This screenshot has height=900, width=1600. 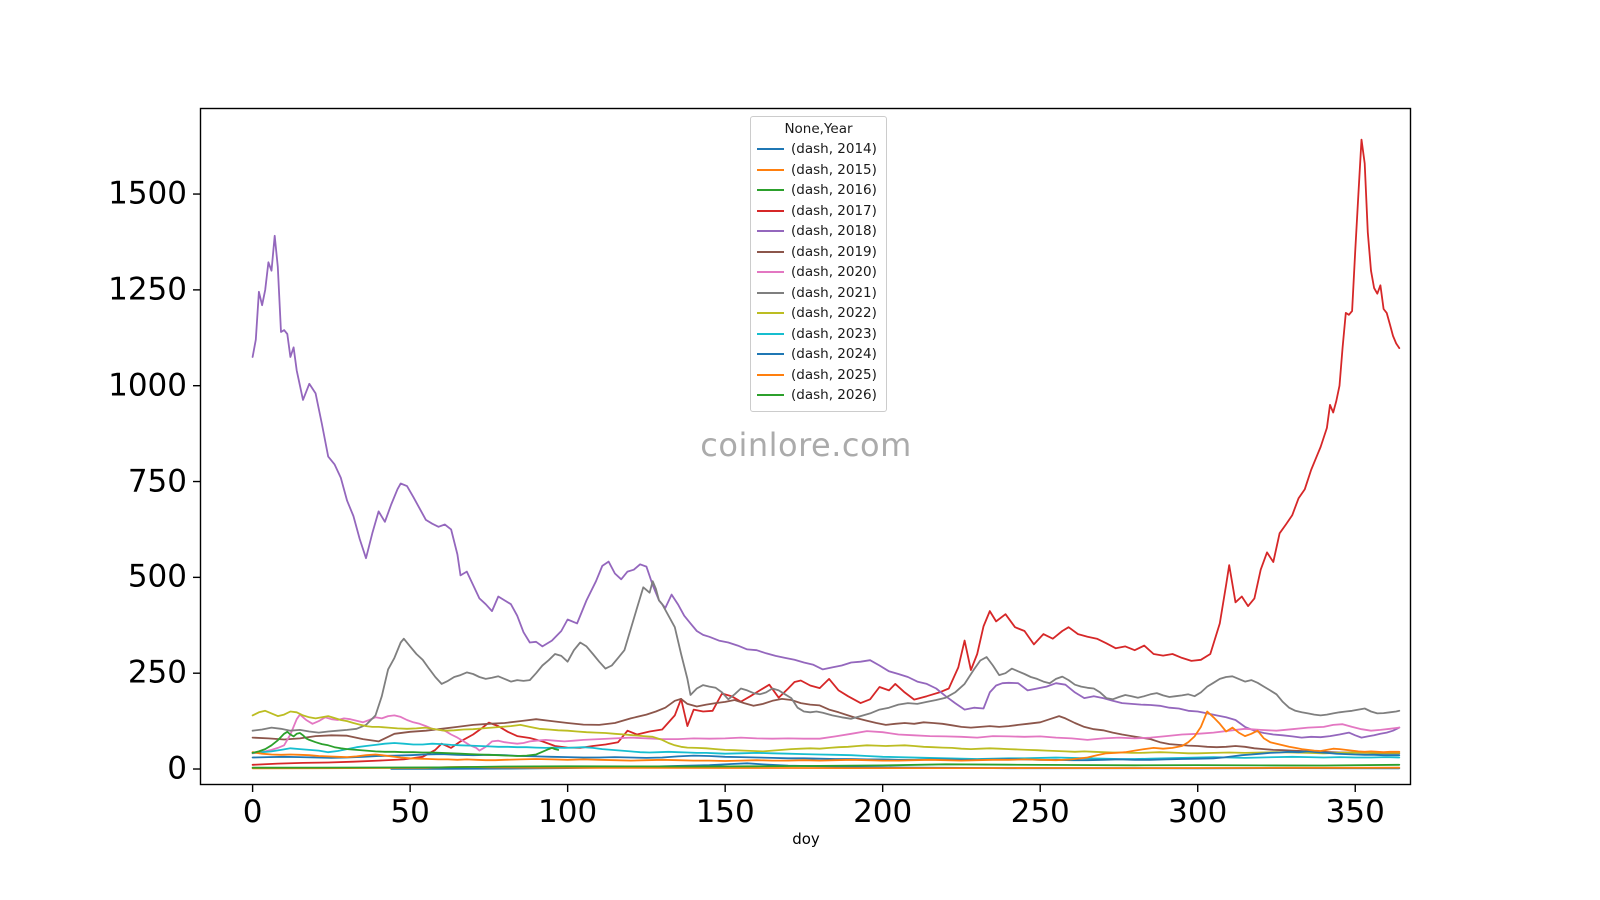 I want to click on legend-item: (dash, 2023), so click(x=818, y=334).